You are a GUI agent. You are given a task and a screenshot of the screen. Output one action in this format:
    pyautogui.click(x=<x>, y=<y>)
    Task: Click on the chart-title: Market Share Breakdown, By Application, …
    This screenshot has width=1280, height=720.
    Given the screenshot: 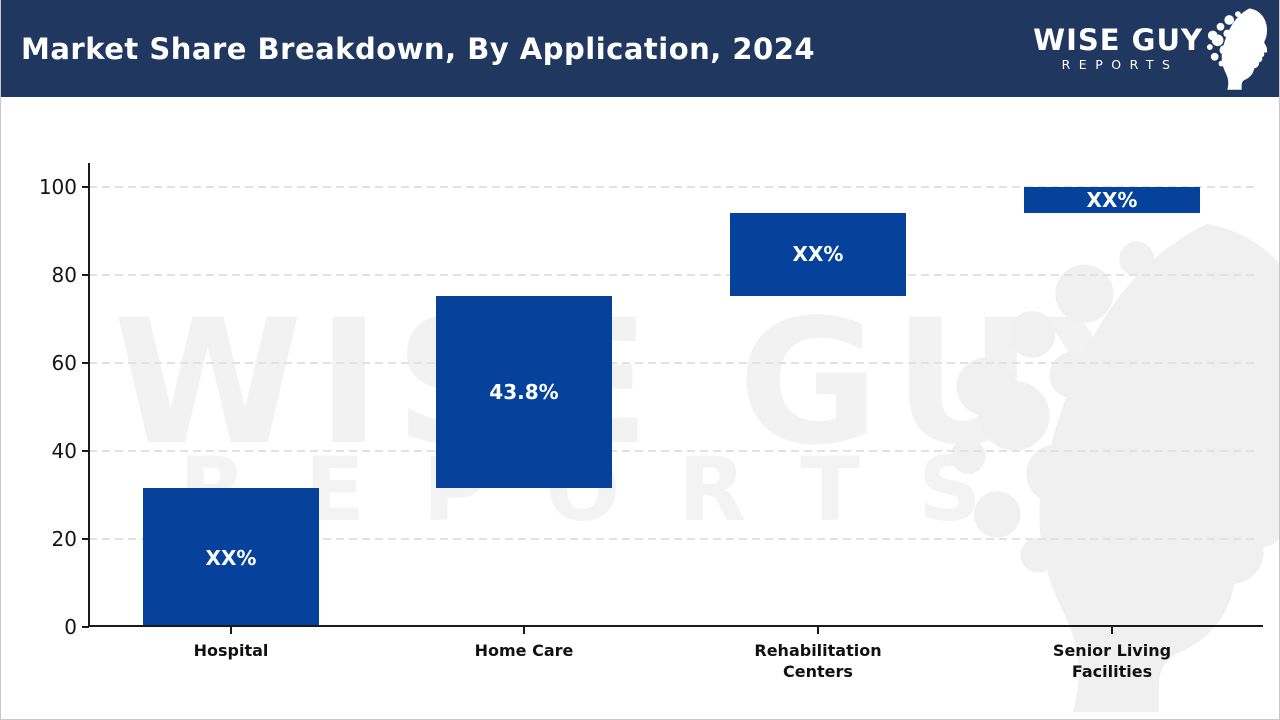 What is the action you would take?
    pyautogui.click(x=418, y=48)
    